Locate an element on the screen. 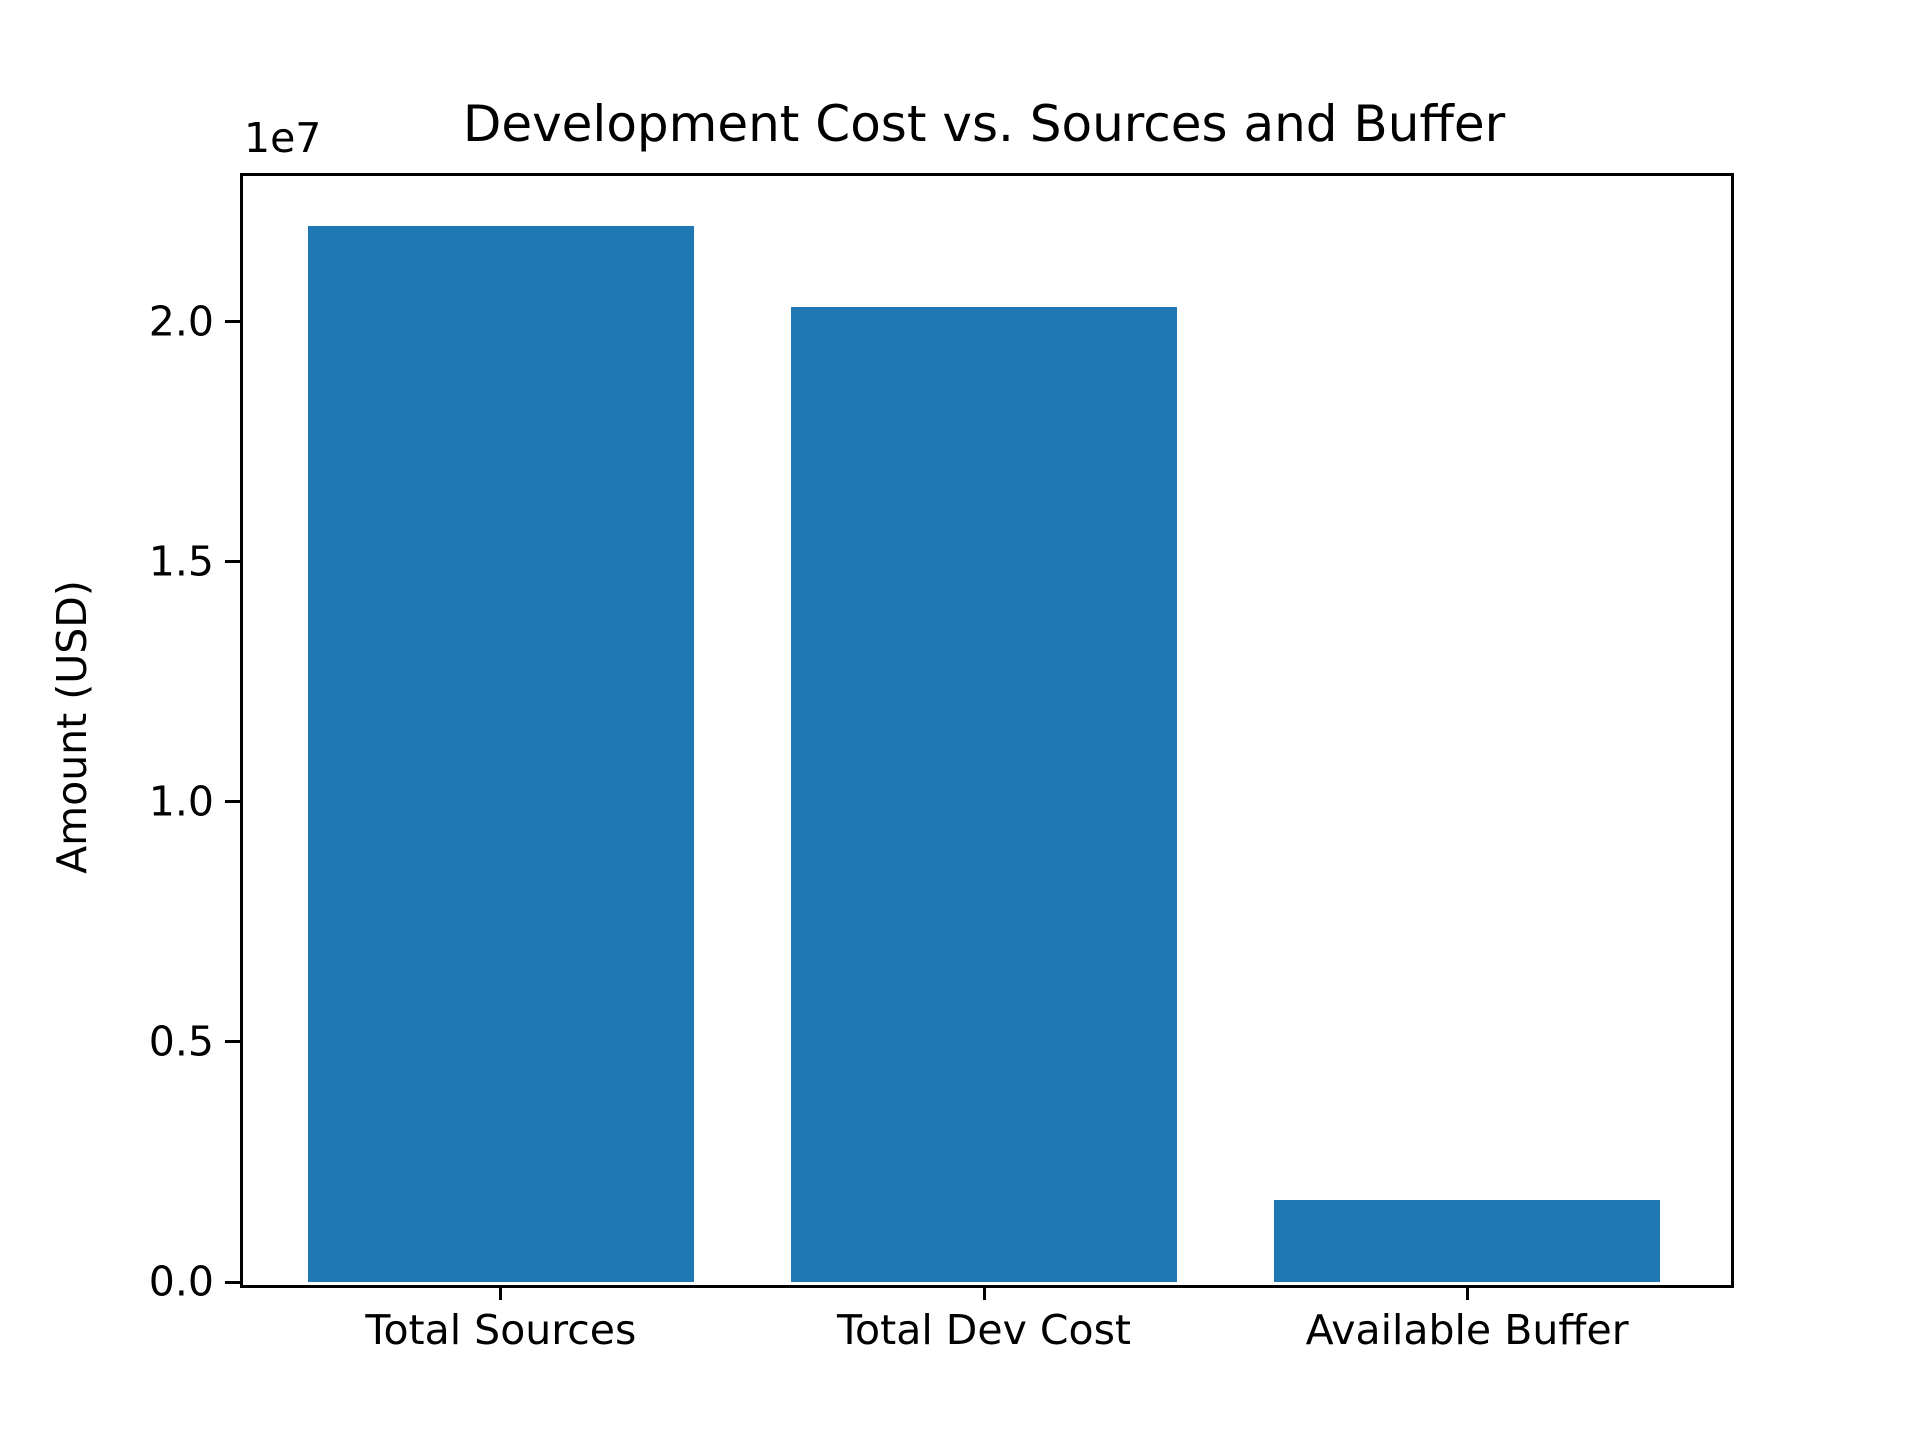 Image resolution: width=1920 pixels, height=1440 pixels. x-tick-label: Available Buffer is located at coordinates (1467, 1330).